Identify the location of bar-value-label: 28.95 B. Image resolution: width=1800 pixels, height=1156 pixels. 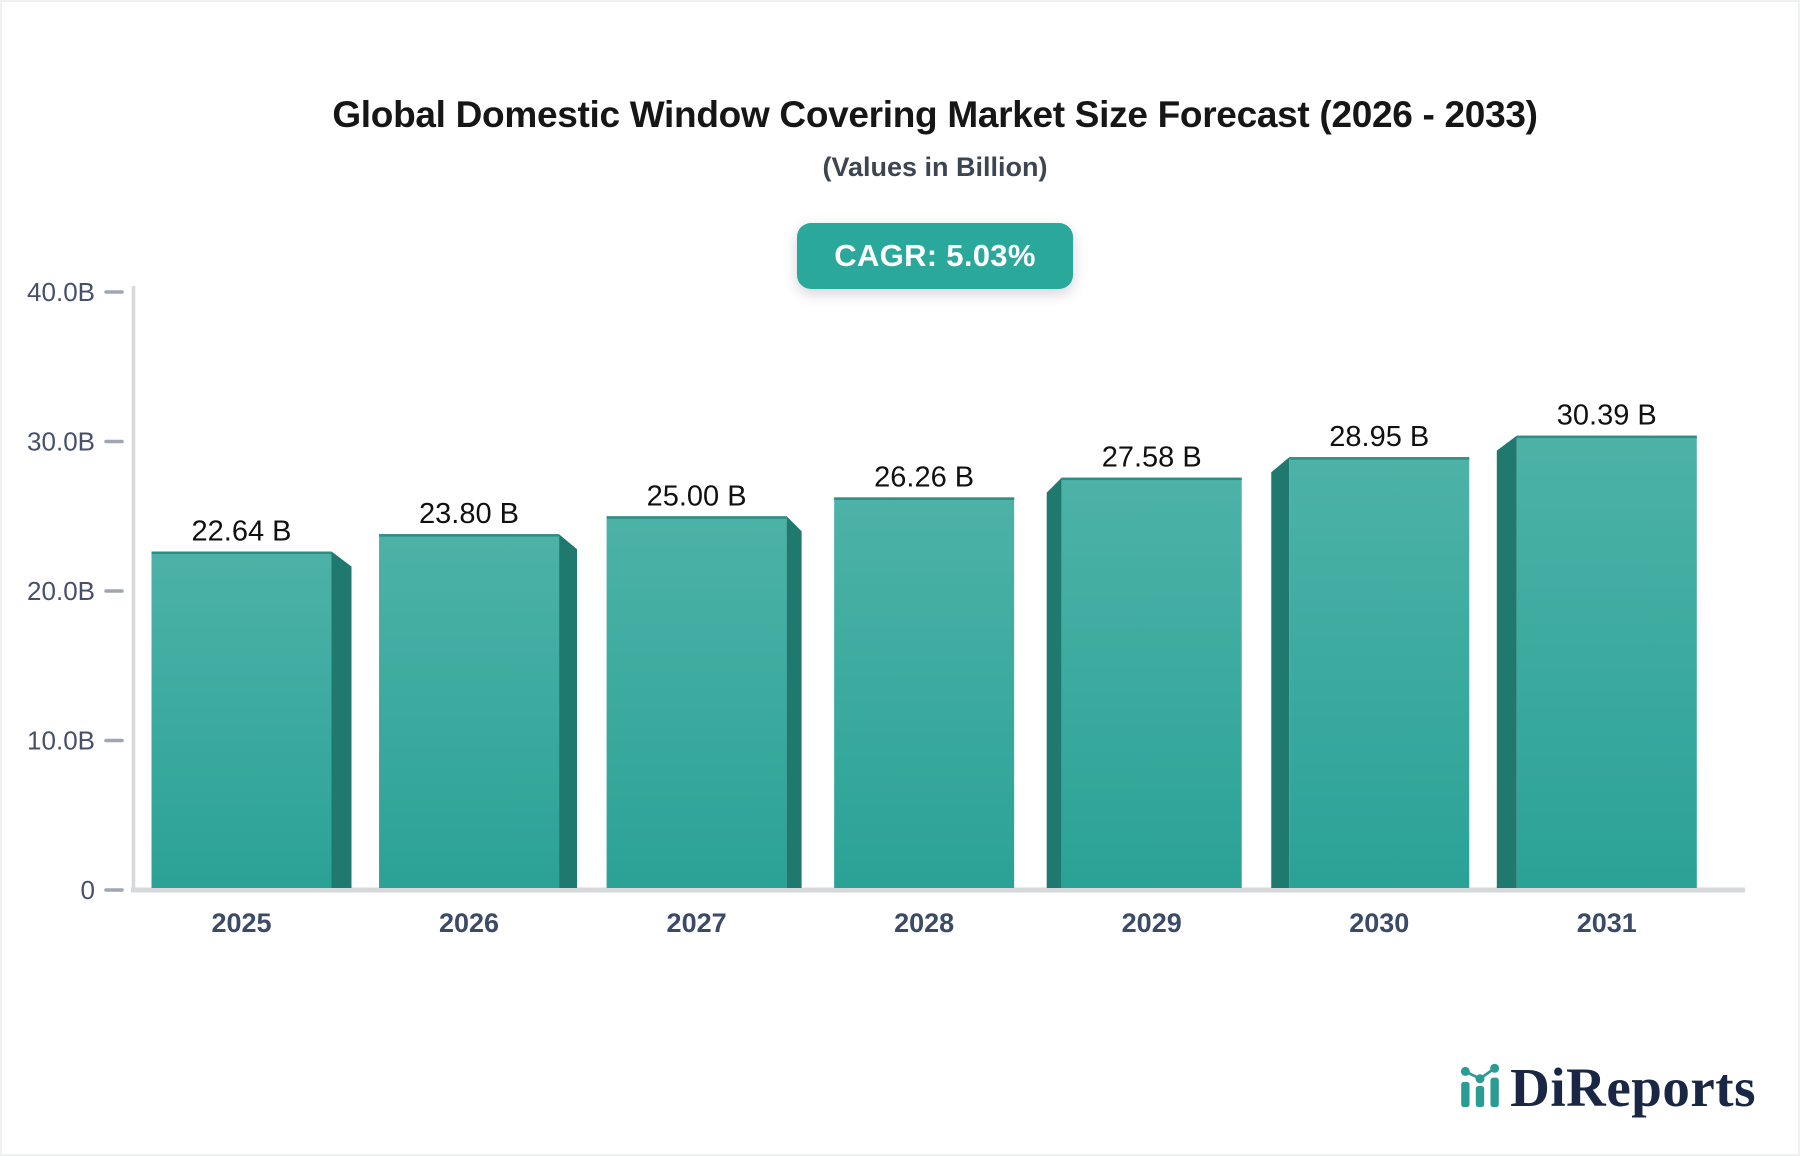
(1379, 437).